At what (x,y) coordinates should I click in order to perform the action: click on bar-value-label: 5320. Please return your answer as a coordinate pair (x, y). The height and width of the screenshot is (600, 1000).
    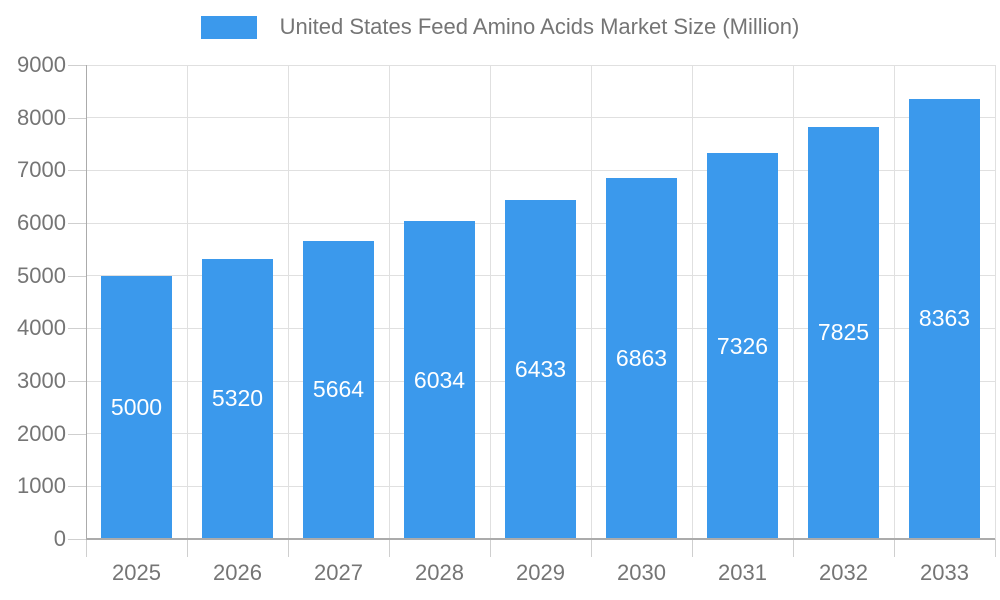
    Looking at the image, I should click on (237, 398).